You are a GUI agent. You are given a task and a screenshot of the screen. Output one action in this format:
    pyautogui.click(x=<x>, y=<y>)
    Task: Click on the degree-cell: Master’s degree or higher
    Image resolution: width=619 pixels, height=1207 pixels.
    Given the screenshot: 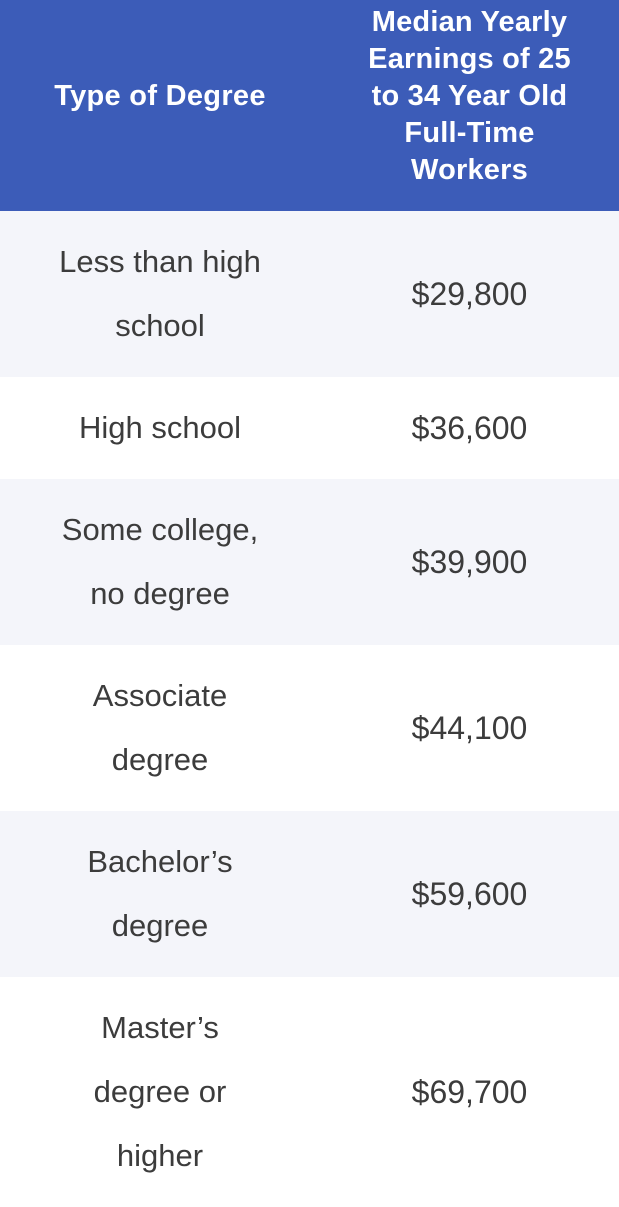 What is the action you would take?
    pyautogui.click(x=160, y=1092)
    